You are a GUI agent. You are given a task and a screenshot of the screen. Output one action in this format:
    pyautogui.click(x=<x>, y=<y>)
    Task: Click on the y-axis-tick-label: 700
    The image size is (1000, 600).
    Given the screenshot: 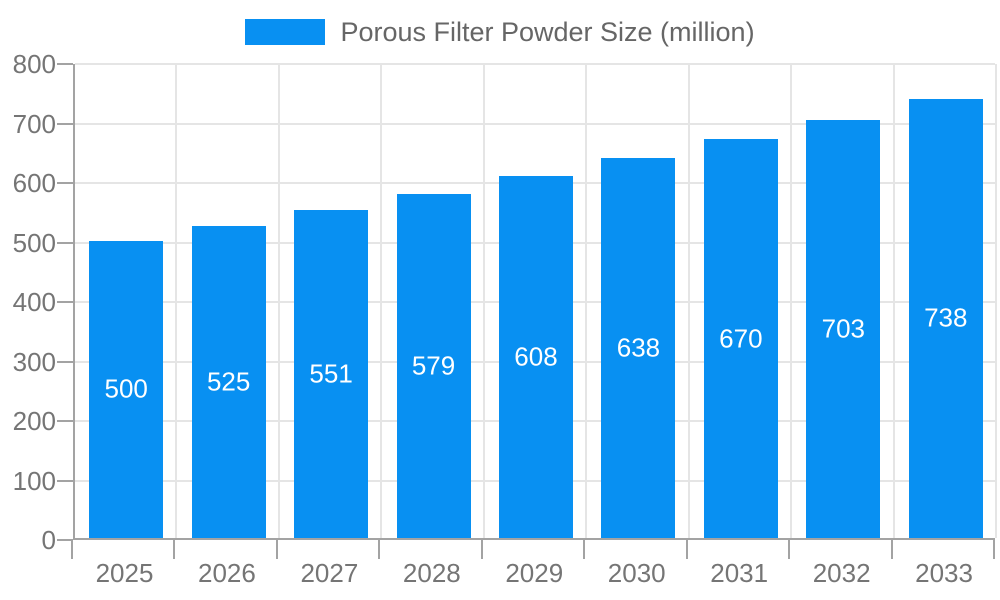 What is the action you would take?
    pyautogui.click(x=34, y=123)
    